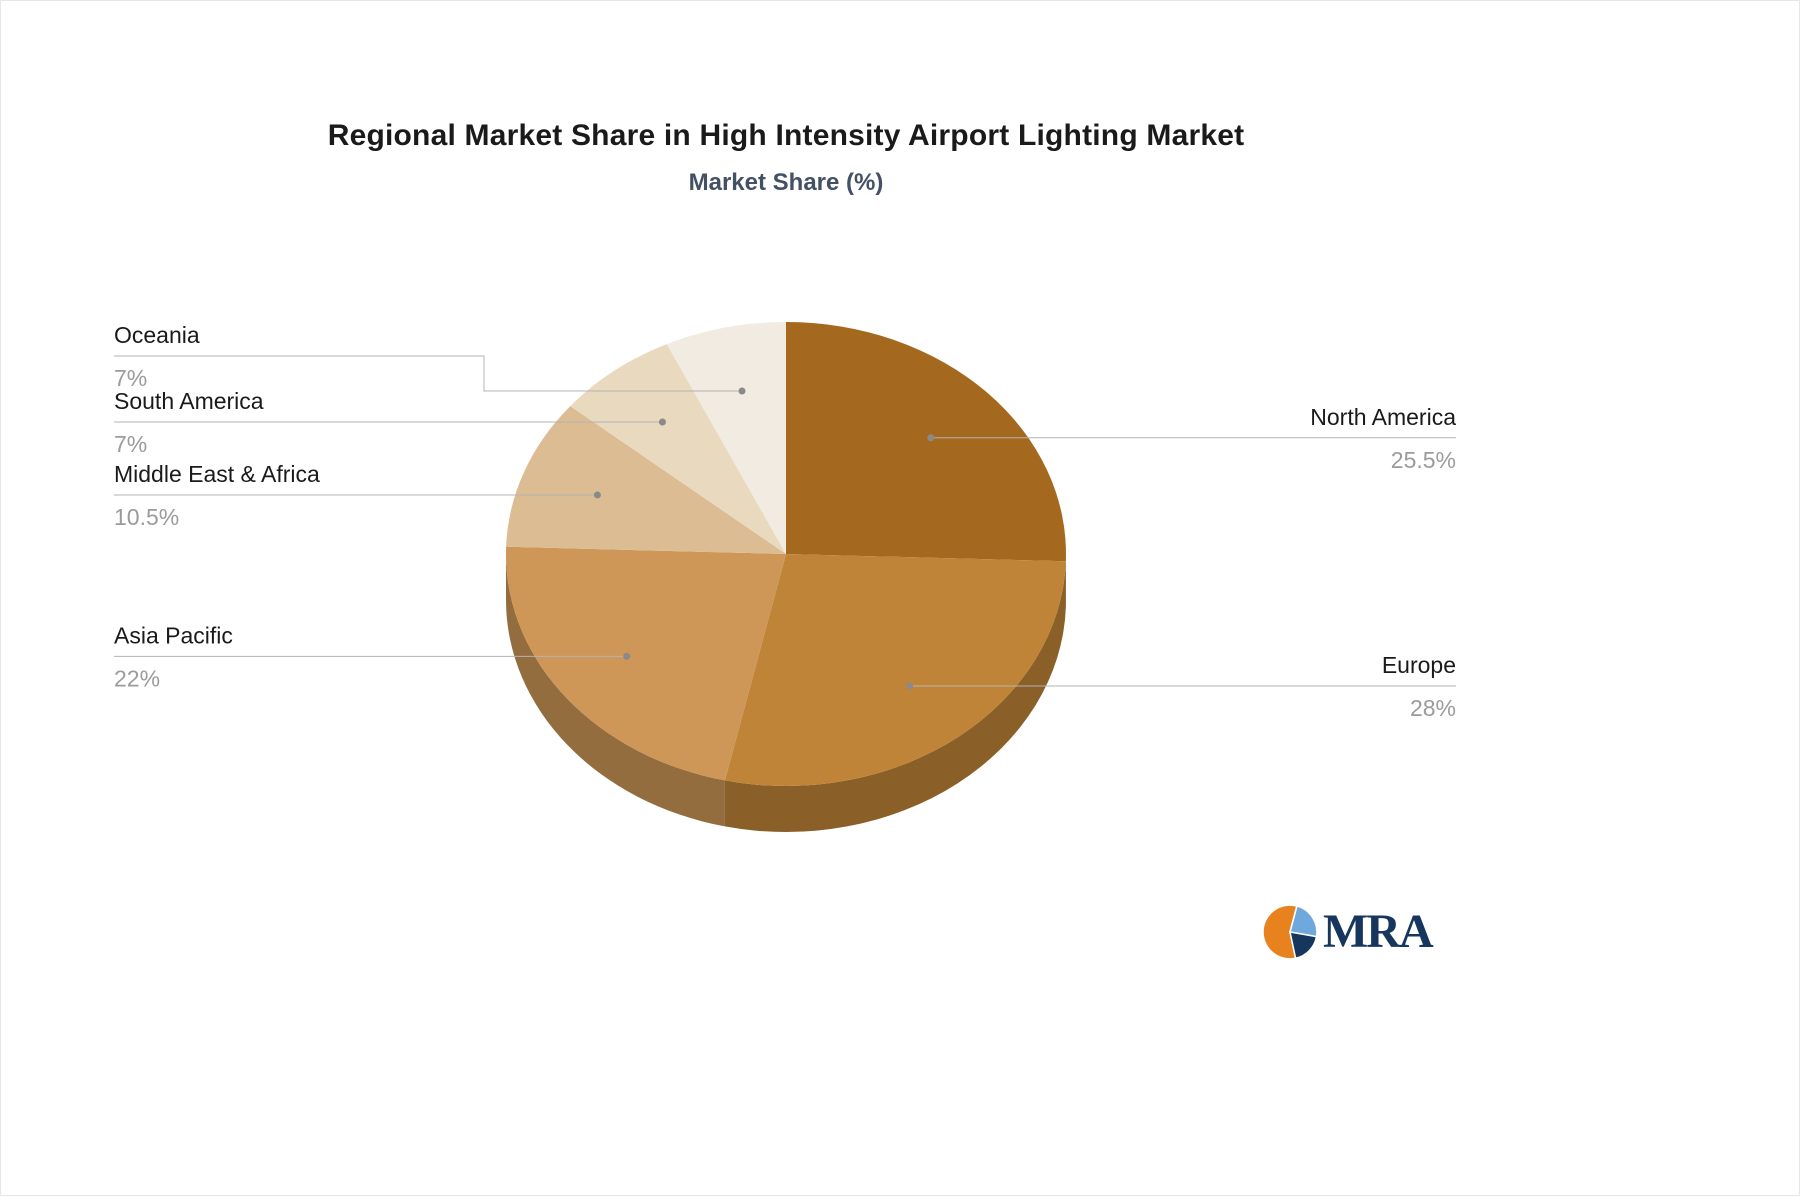  Describe the element at coordinates (926, 441) in the screenshot. I see `pie-slice-north-america` at that location.